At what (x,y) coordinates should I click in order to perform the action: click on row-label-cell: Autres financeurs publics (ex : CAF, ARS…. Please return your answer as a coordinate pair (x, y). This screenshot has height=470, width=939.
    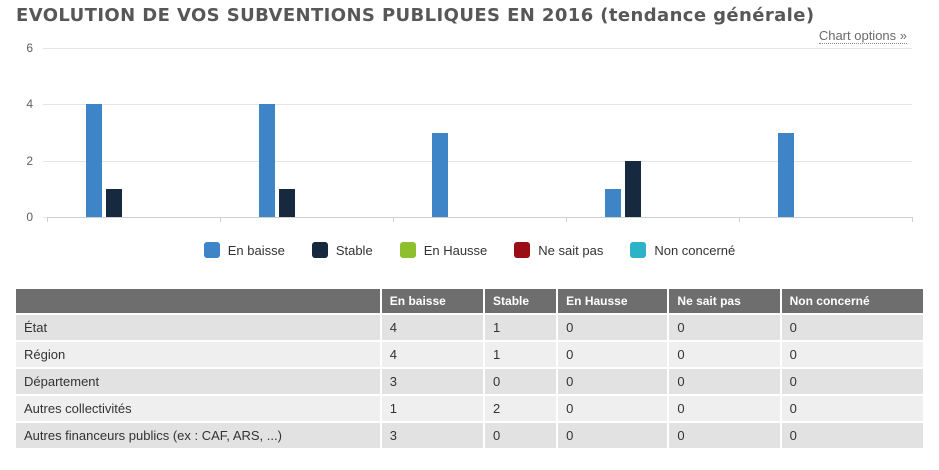
    Looking at the image, I should click on (198, 435).